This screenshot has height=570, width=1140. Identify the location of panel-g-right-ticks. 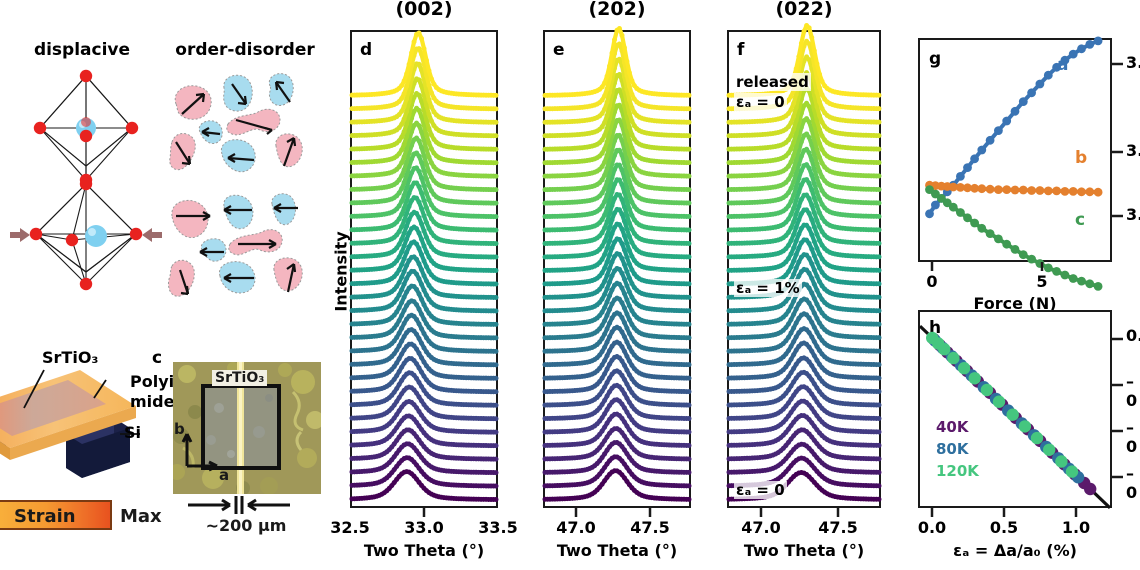
(1118, 150).